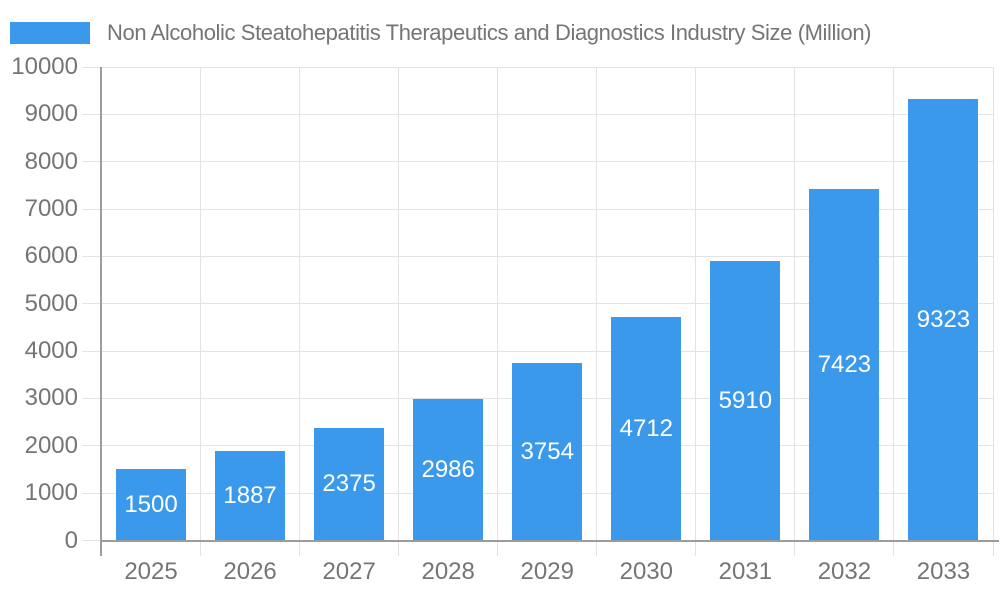 The image size is (1000, 600). Describe the element at coordinates (51, 398) in the screenshot. I see `y-axis-tick-label: 3000` at that location.